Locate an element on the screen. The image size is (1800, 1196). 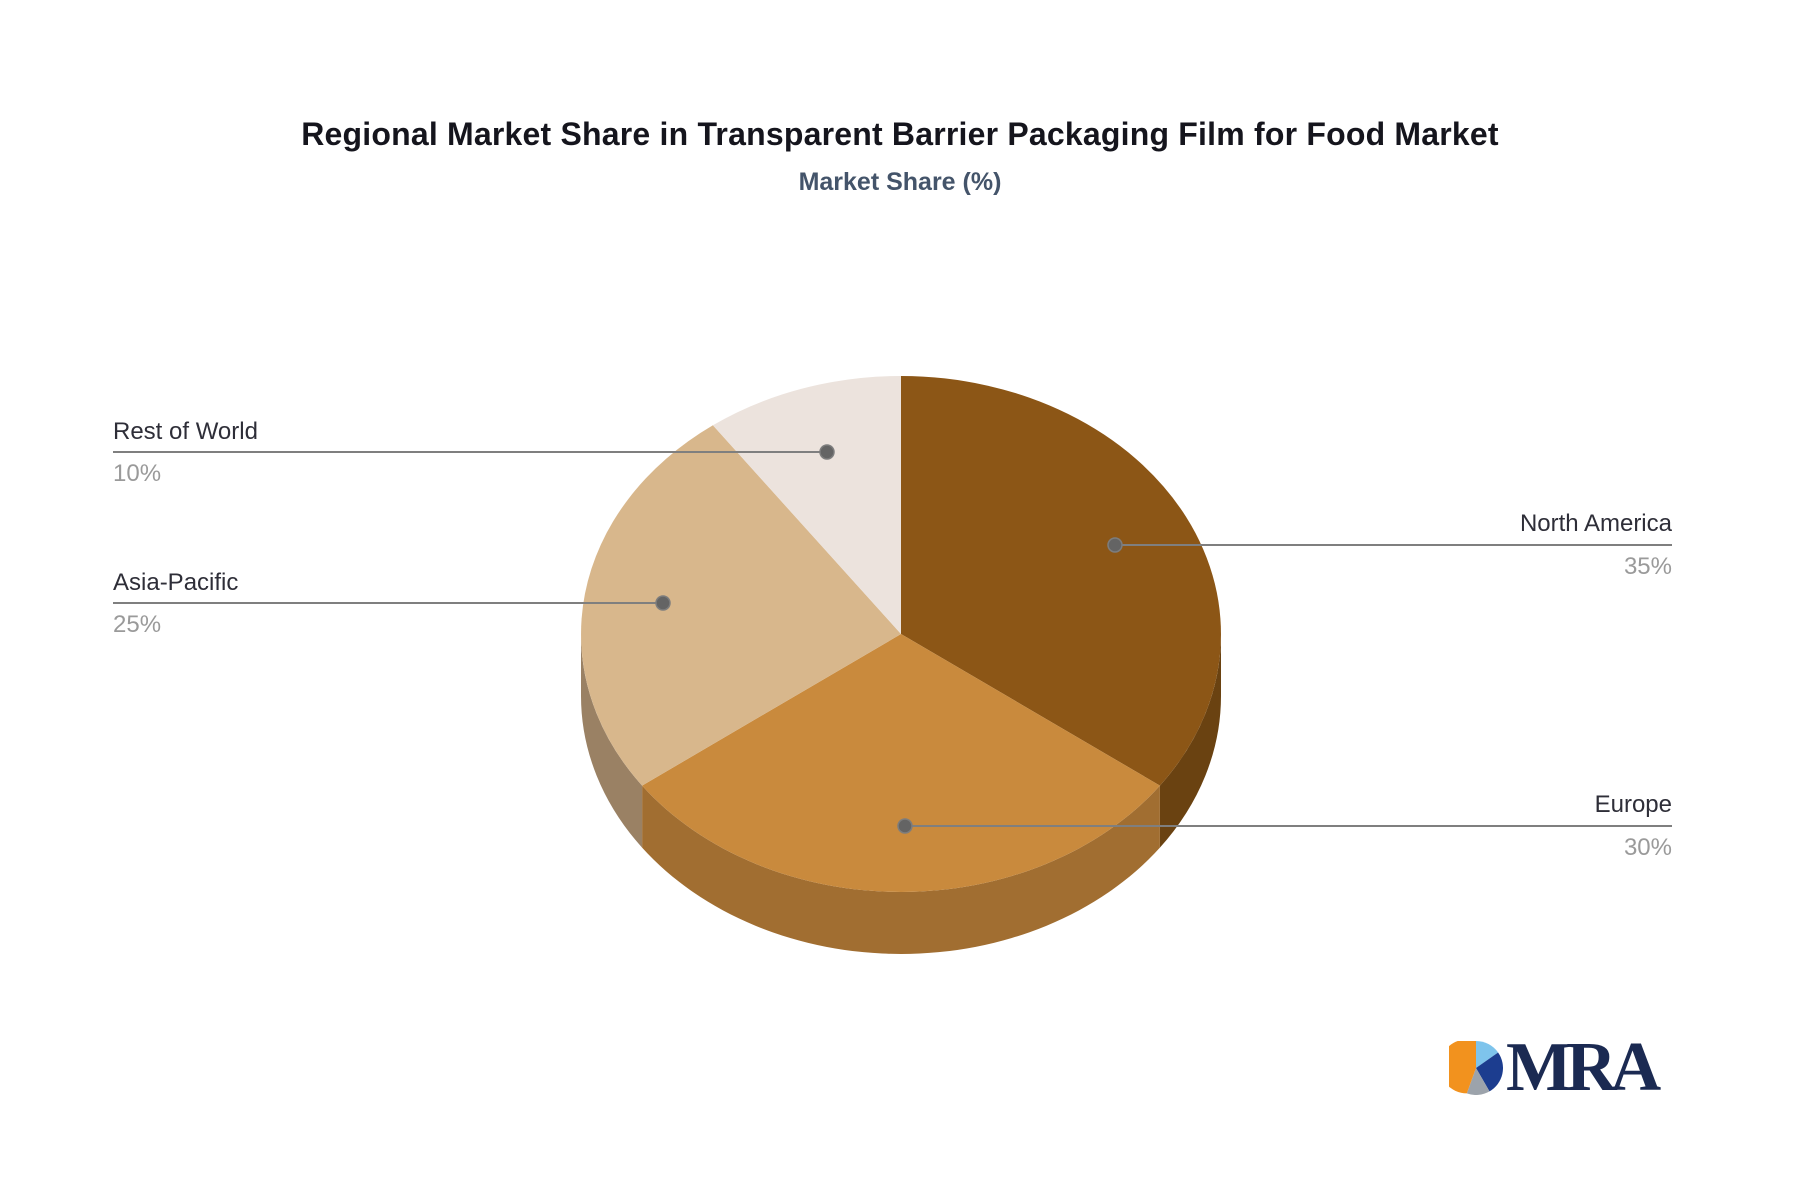
callout-value-north-america: 35% is located at coordinates (1647, 566).